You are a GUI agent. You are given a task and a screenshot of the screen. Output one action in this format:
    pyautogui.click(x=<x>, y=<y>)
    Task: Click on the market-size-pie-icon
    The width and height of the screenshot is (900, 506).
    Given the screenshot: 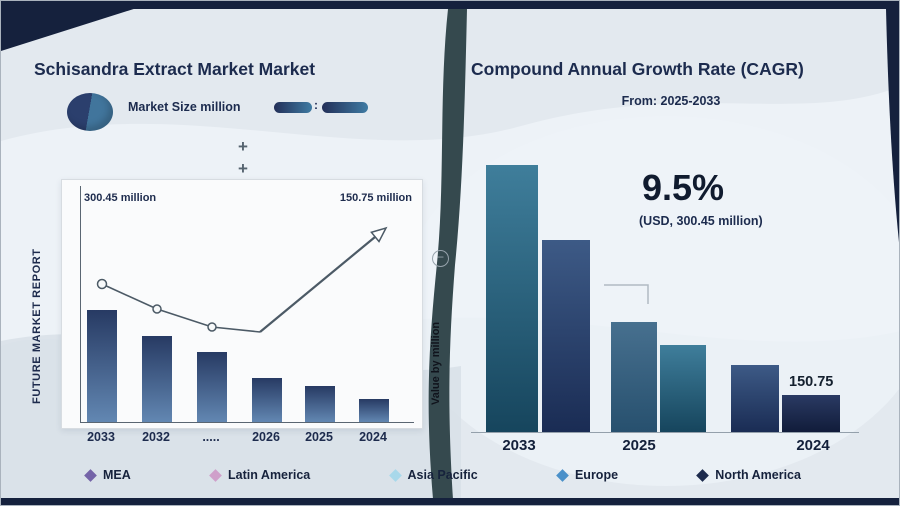 What is the action you would take?
    pyautogui.click(x=90, y=112)
    